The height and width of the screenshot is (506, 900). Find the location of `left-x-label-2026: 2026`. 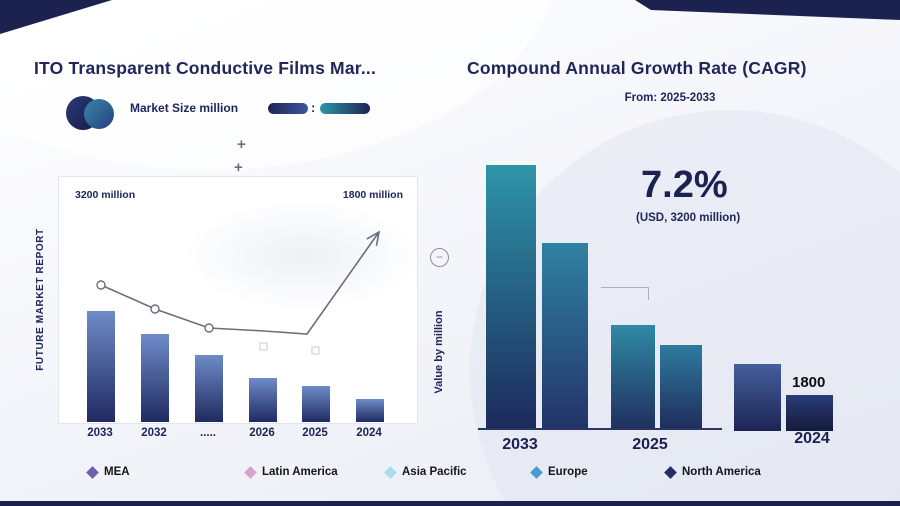

left-x-label-2026: 2026 is located at coordinates (262, 433).